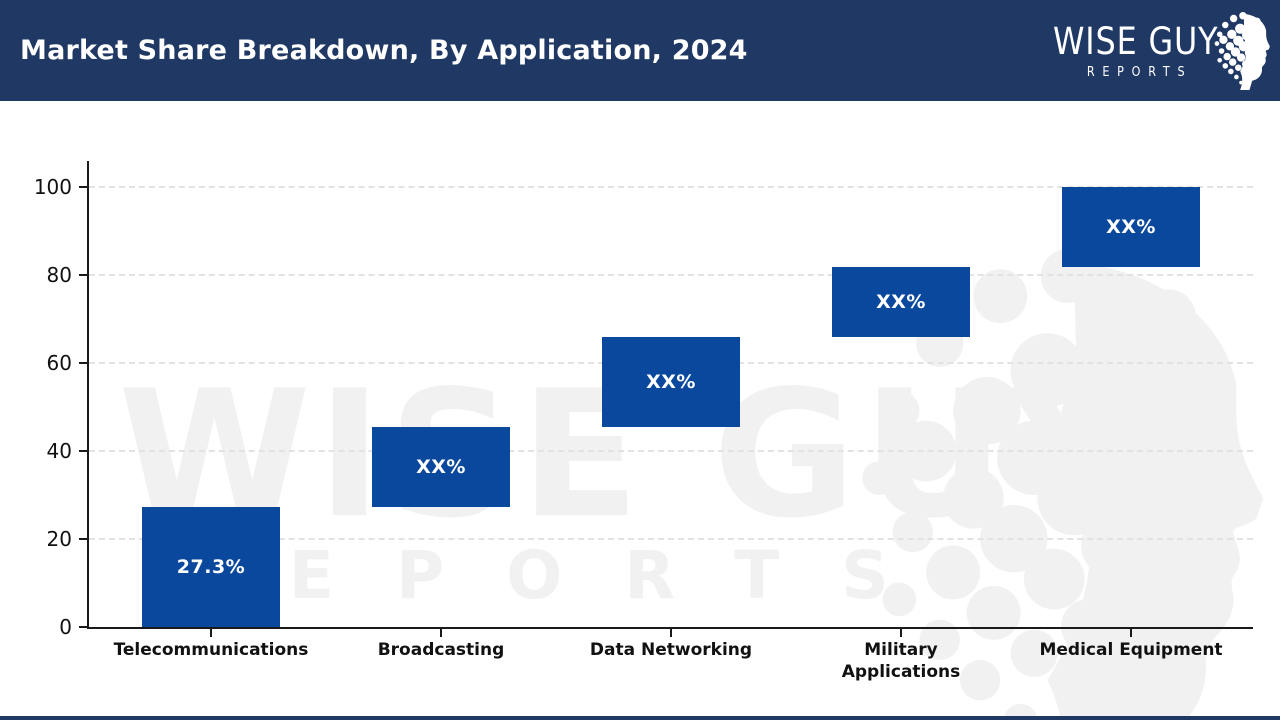 The image size is (1280, 720). What do you see at coordinates (441, 633) in the screenshot?
I see `x-axis-tick-broadcasting` at bounding box center [441, 633].